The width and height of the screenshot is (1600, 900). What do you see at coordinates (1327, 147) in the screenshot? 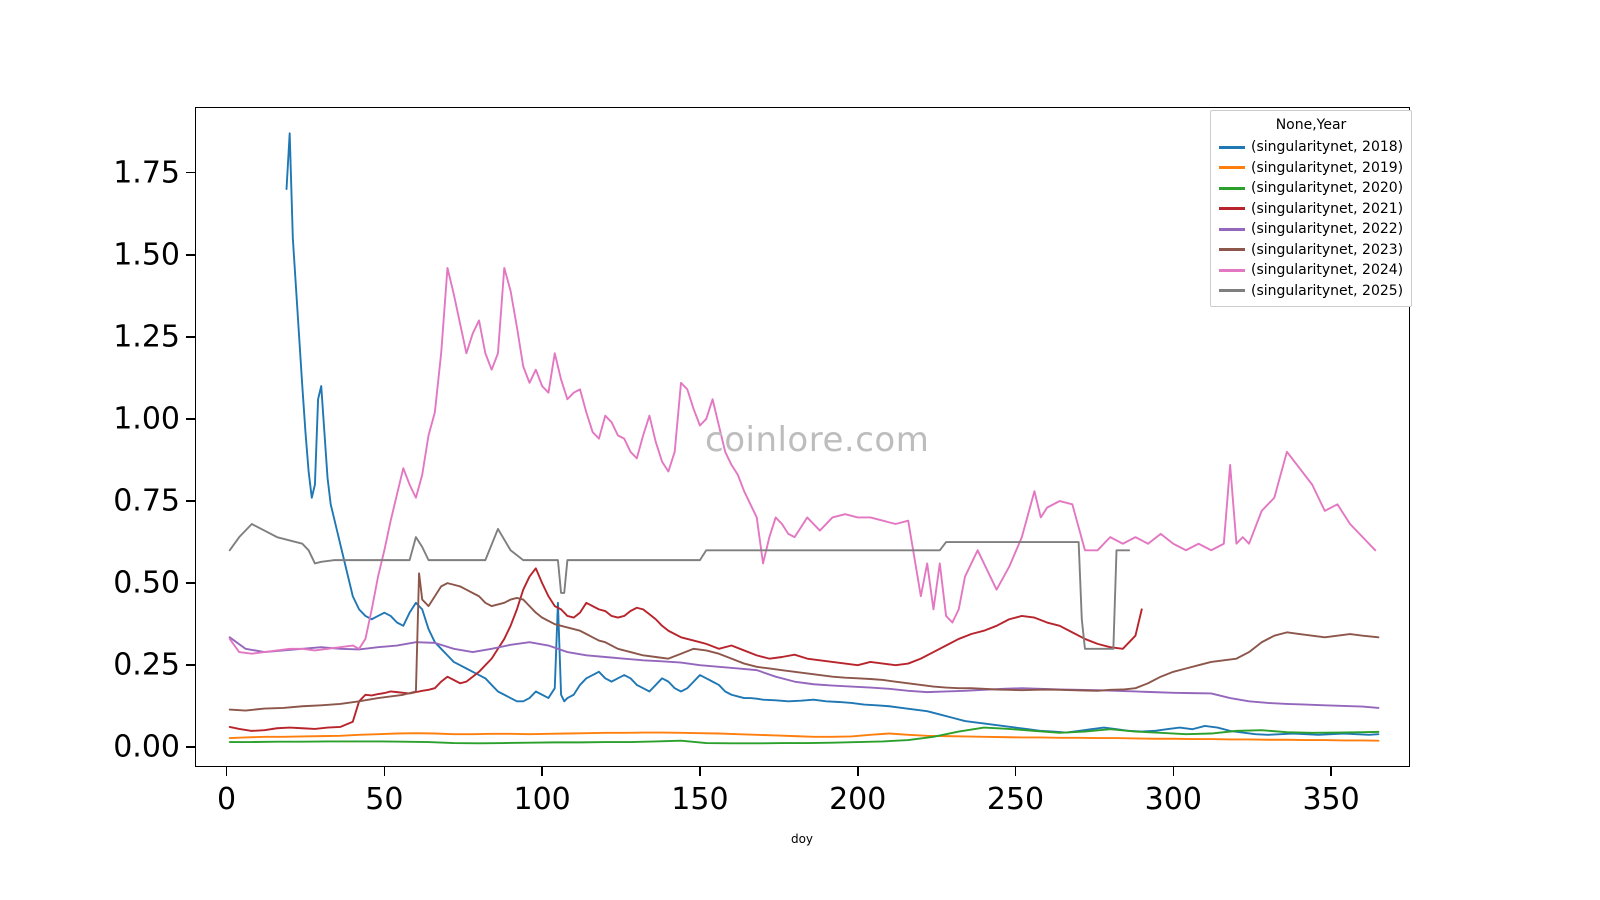
I see `legend-item-label: (singularitynet, 2018)` at bounding box center [1327, 147].